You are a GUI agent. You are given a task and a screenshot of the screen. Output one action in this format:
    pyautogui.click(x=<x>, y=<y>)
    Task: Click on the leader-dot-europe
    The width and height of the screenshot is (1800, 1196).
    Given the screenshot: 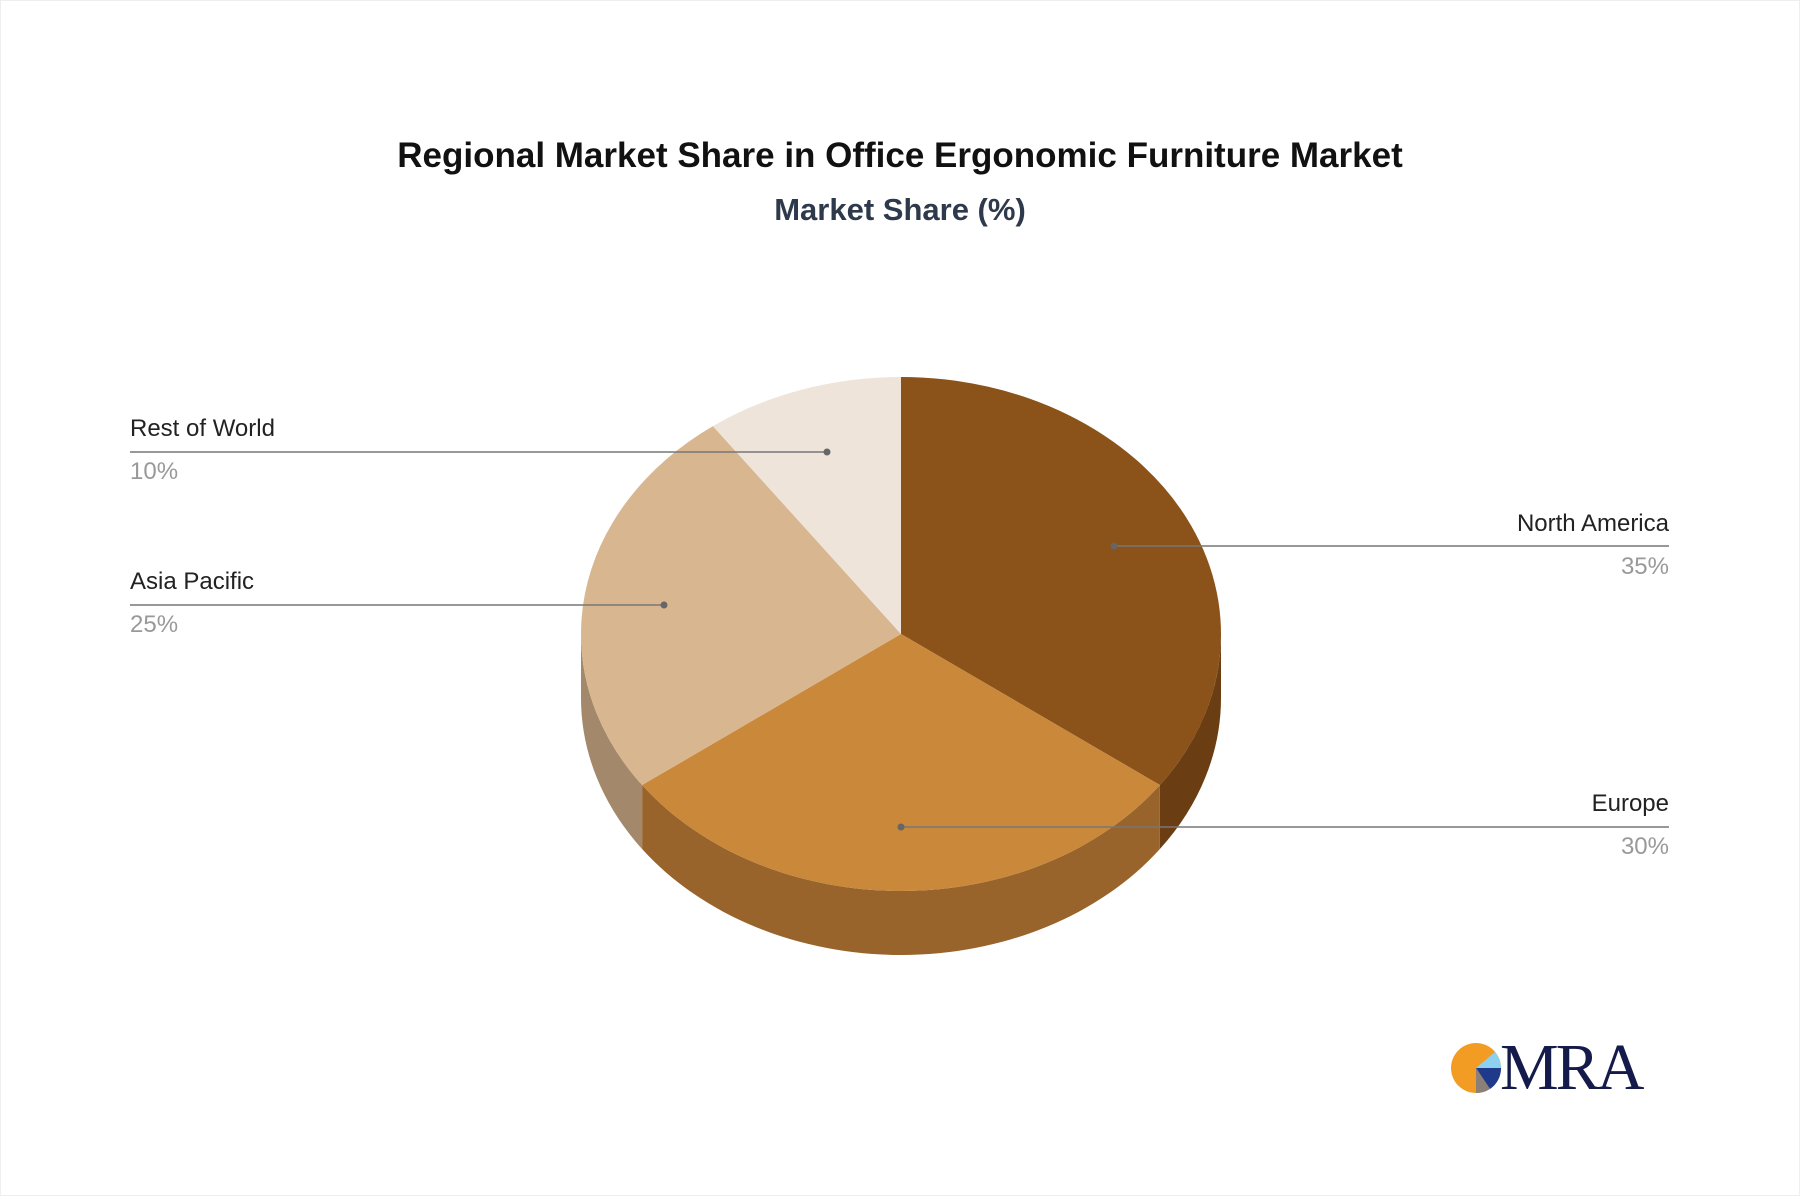 What is the action you would take?
    pyautogui.click(x=901, y=827)
    